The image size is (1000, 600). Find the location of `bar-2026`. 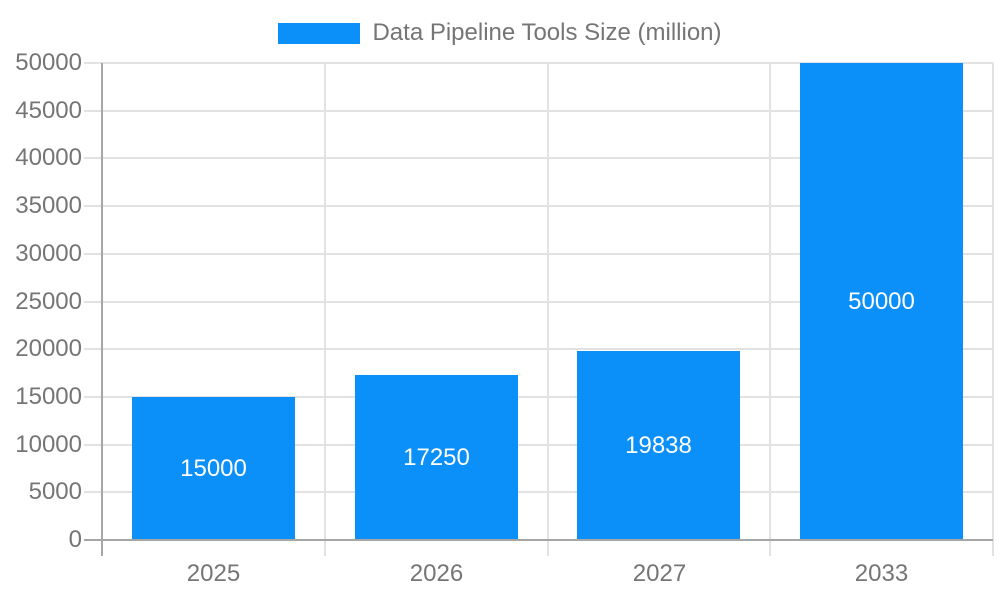

bar-2026 is located at coordinates (436, 457).